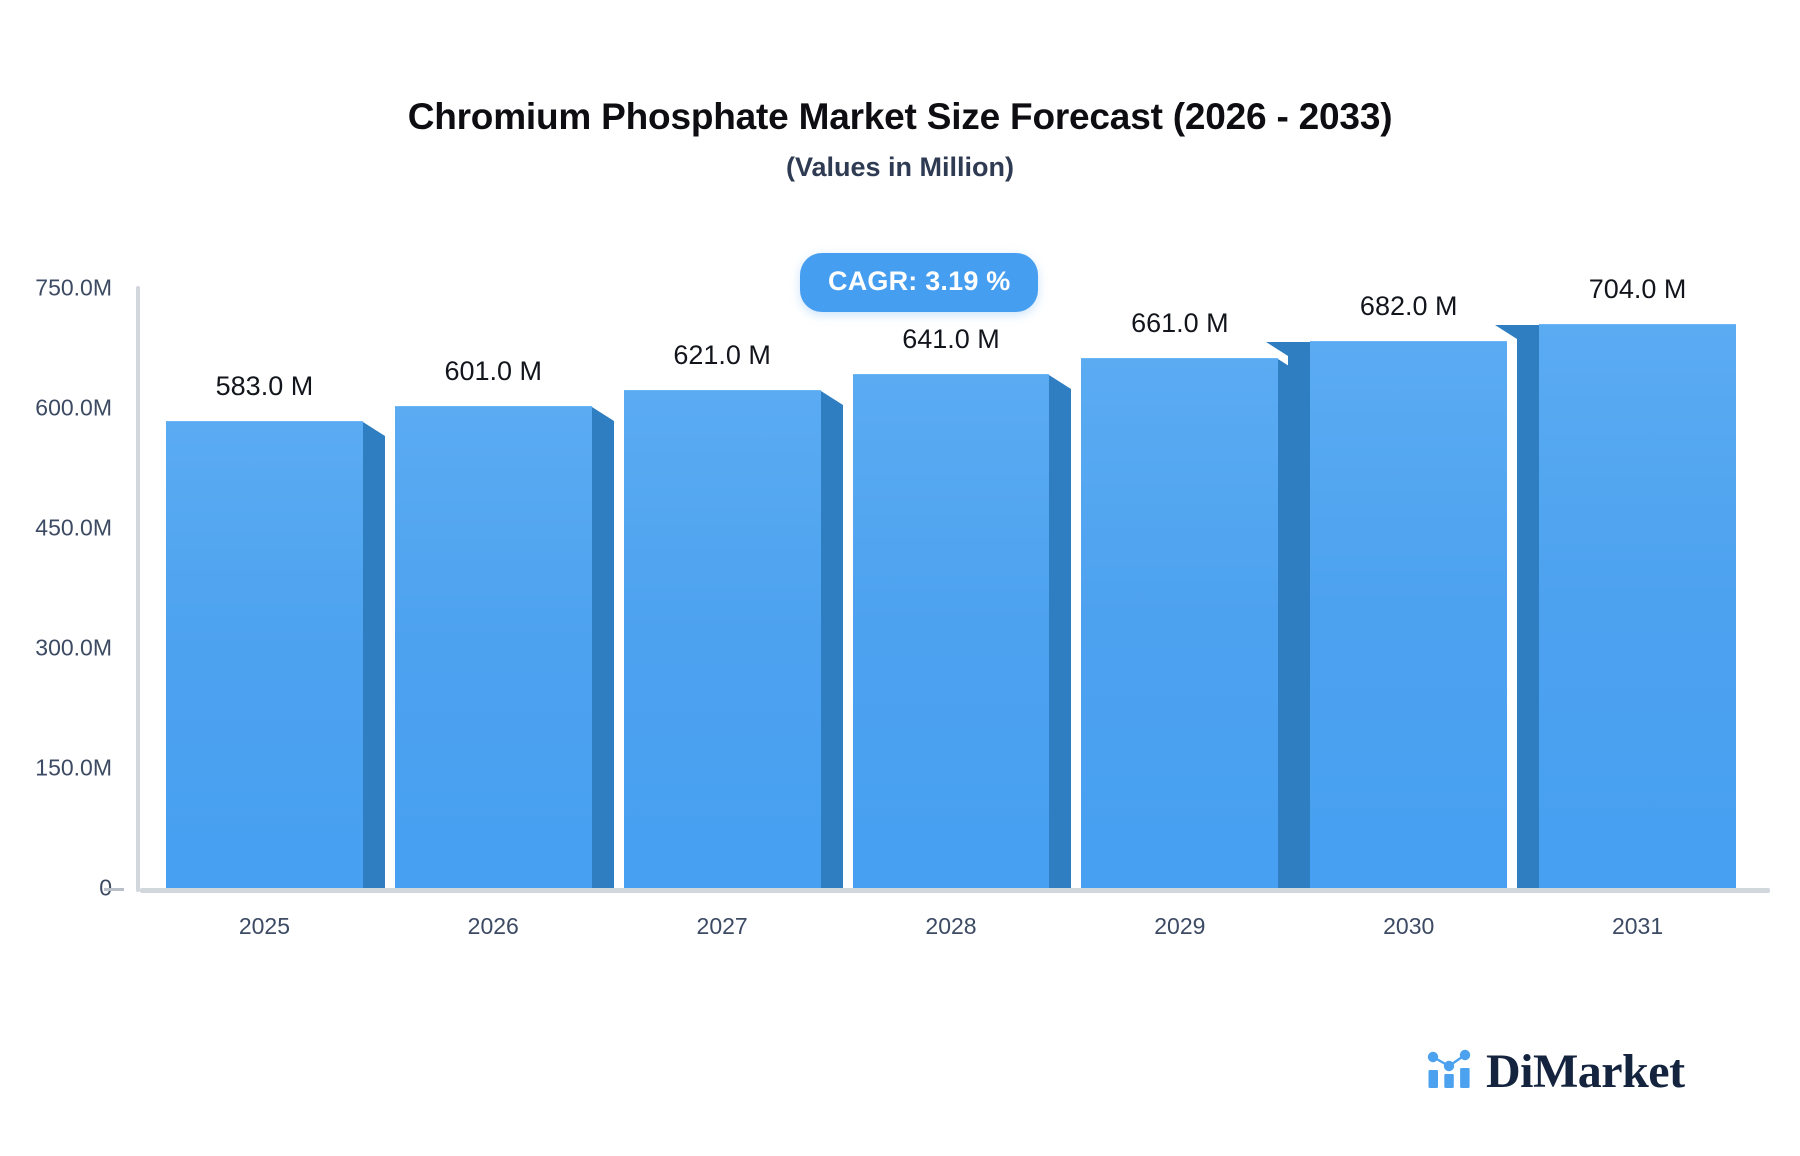 Image resolution: width=1800 pixels, height=1156 pixels. I want to click on bar-value-label: 621.0 M, so click(722, 355).